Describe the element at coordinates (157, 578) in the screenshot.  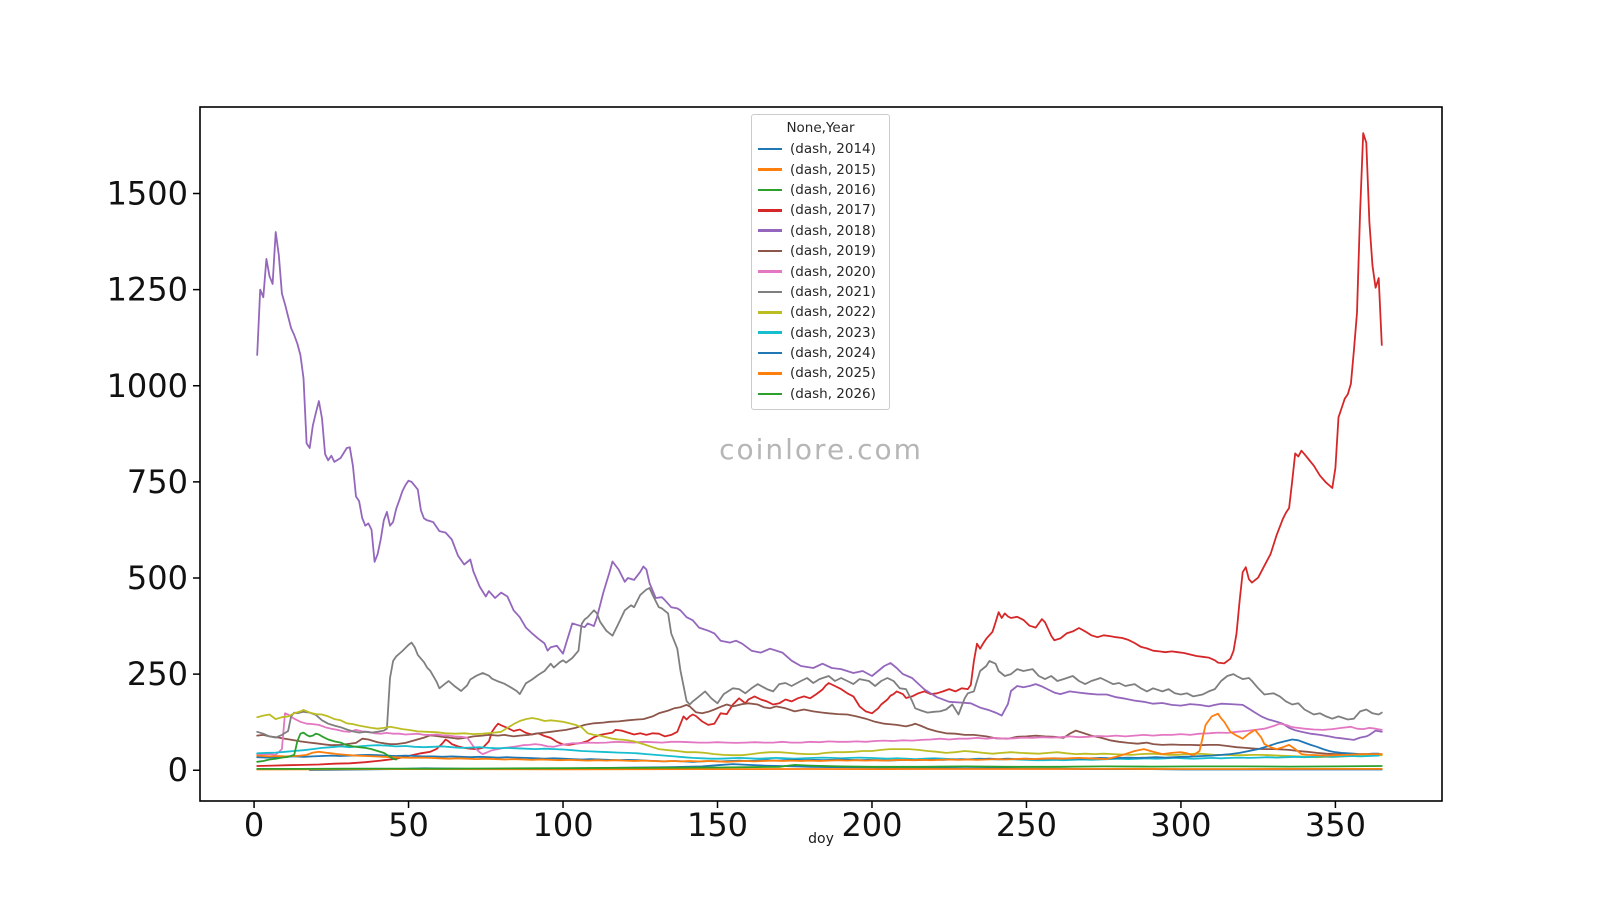
I see `y-tick-label: 500` at that location.